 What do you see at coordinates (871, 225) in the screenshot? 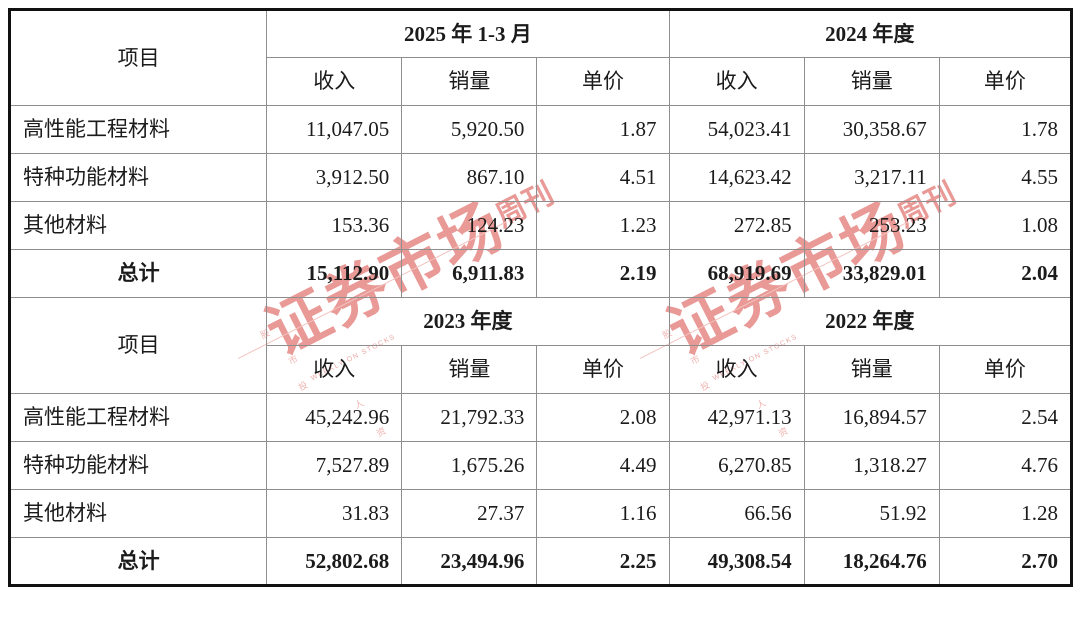
I see `cell-value: 253.23` at bounding box center [871, 225].